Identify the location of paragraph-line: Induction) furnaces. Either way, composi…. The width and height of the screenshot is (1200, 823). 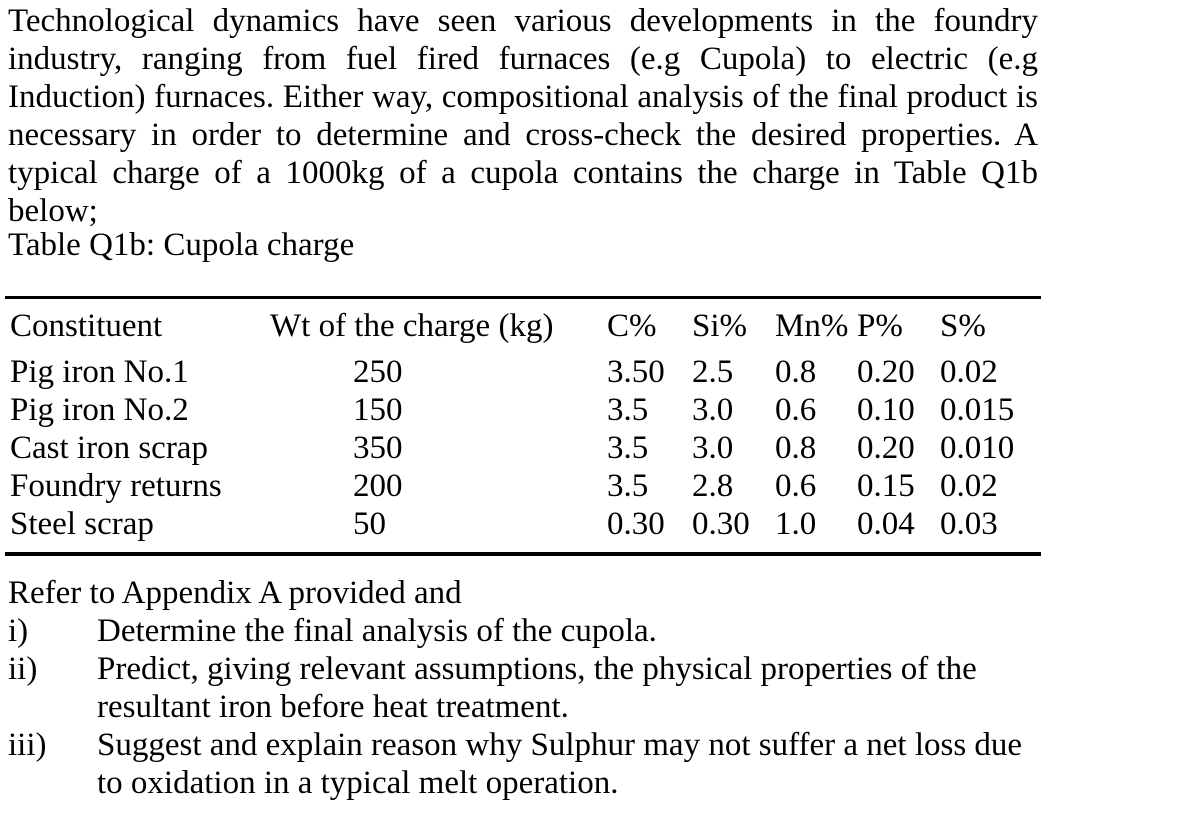
(523, 97).